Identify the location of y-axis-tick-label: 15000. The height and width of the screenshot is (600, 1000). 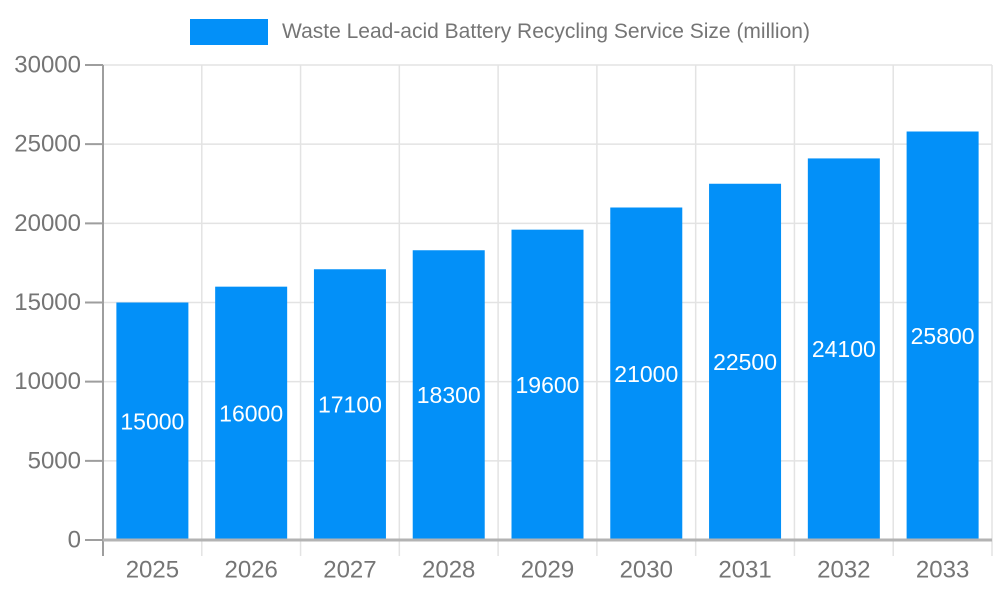
(47, 302).